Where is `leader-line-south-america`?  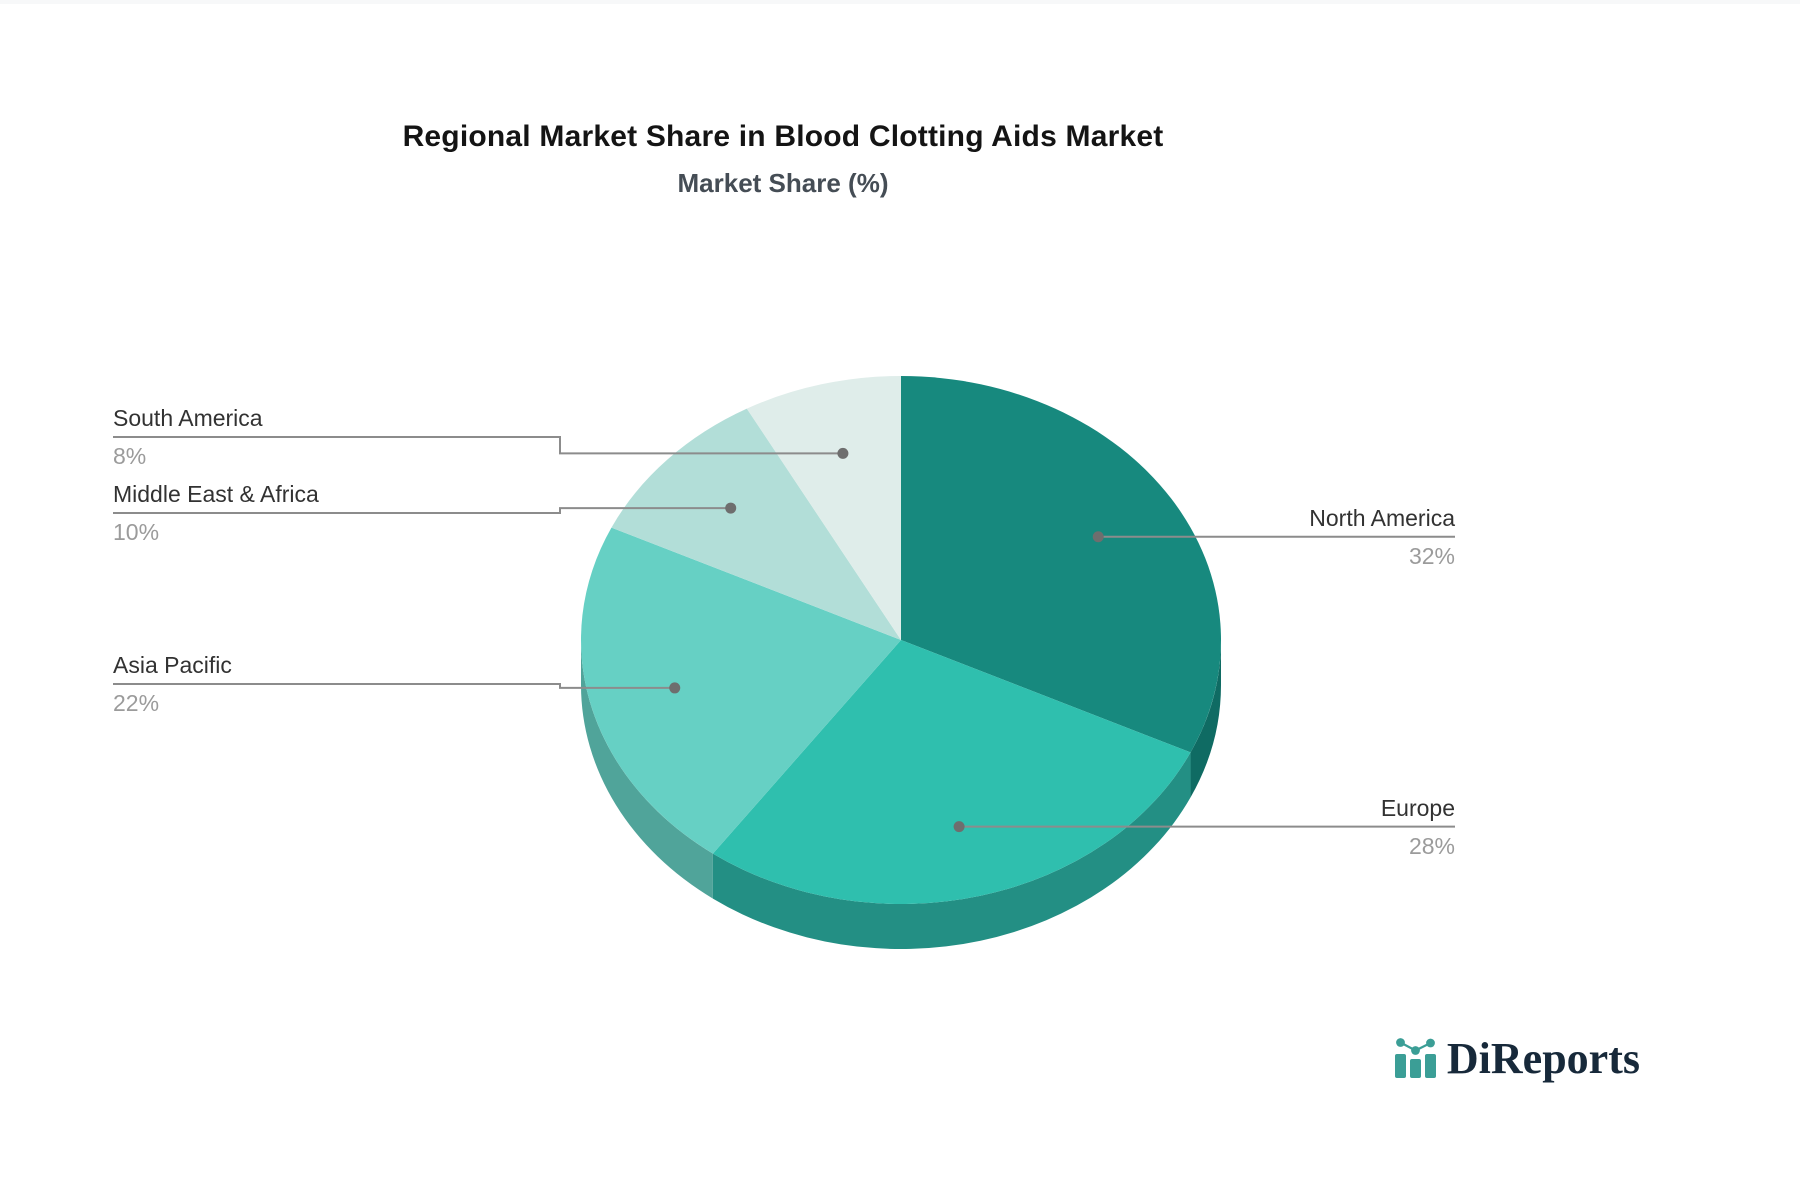
leader-line-south-america is located at coordinates (478, 445).